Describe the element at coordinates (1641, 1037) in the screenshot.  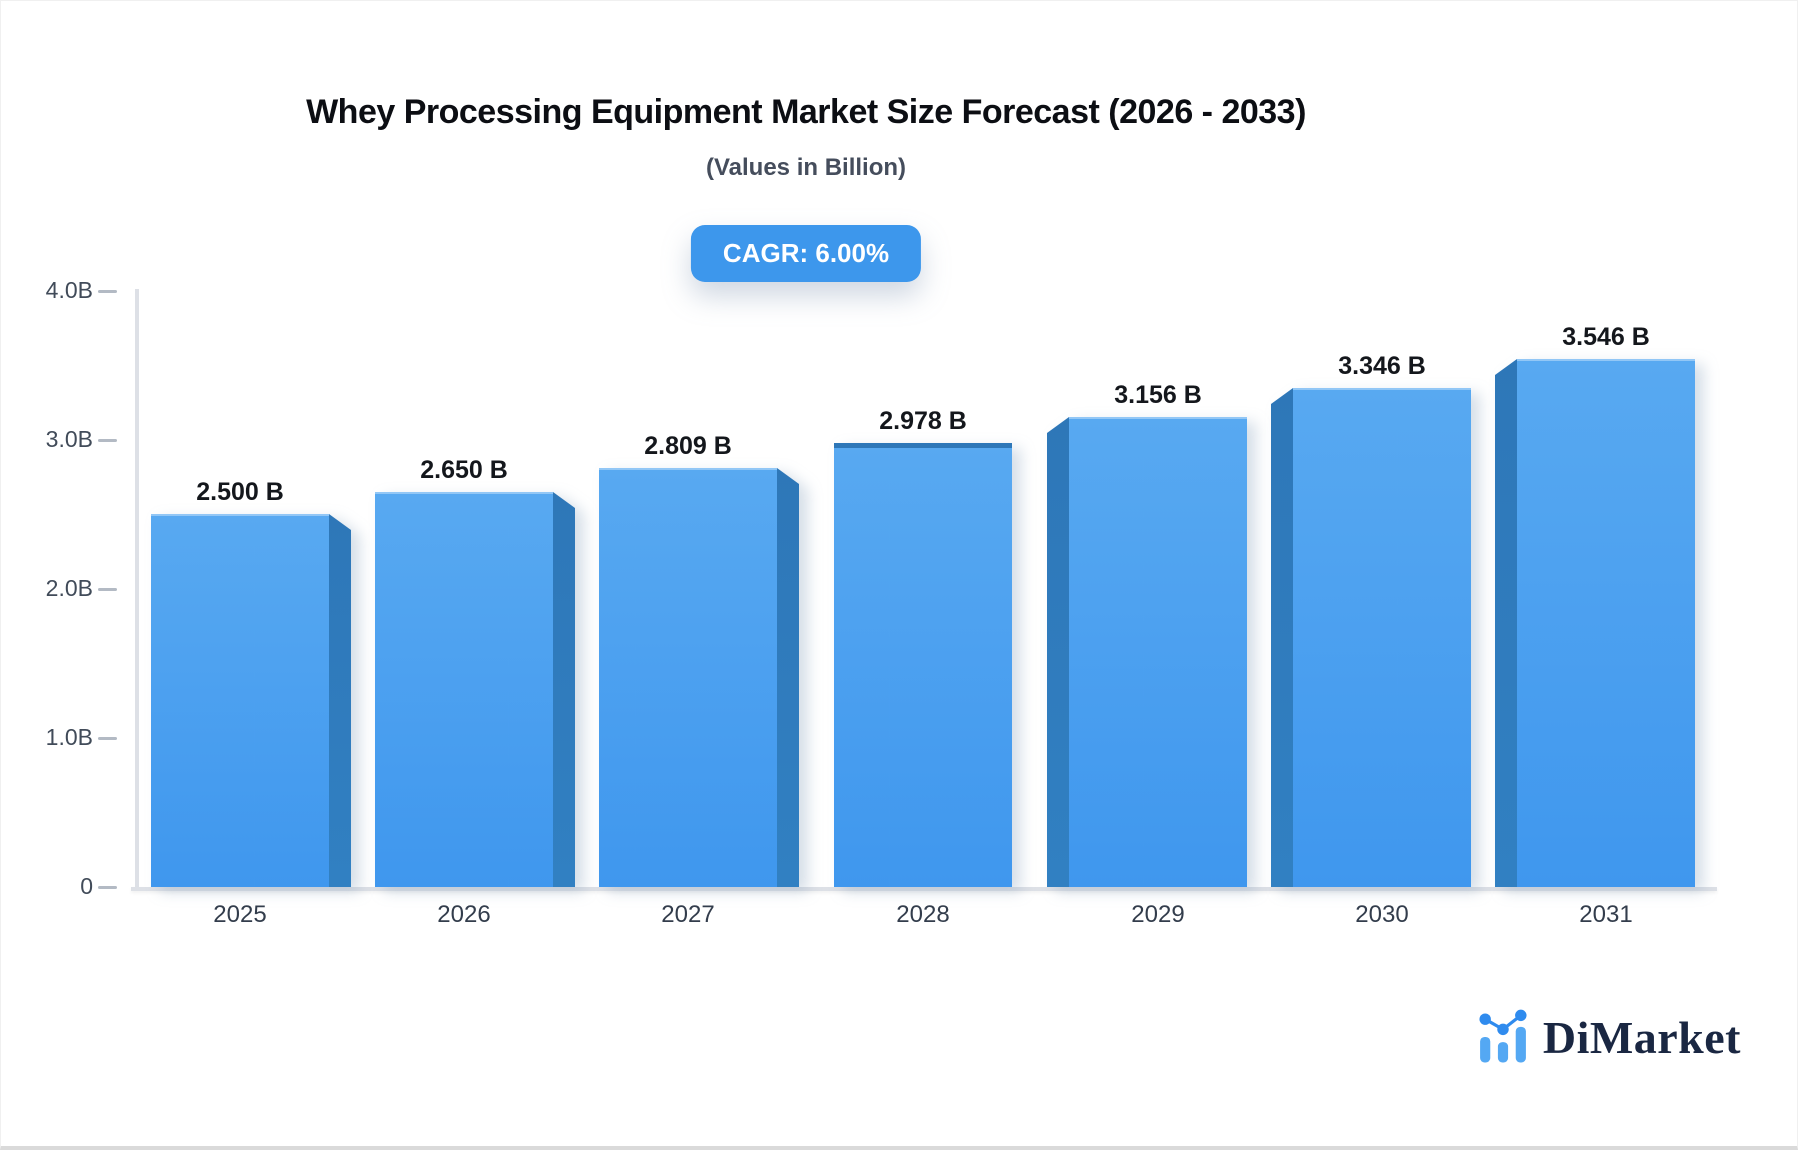
I see `logo-text: DiMarket` at that location.